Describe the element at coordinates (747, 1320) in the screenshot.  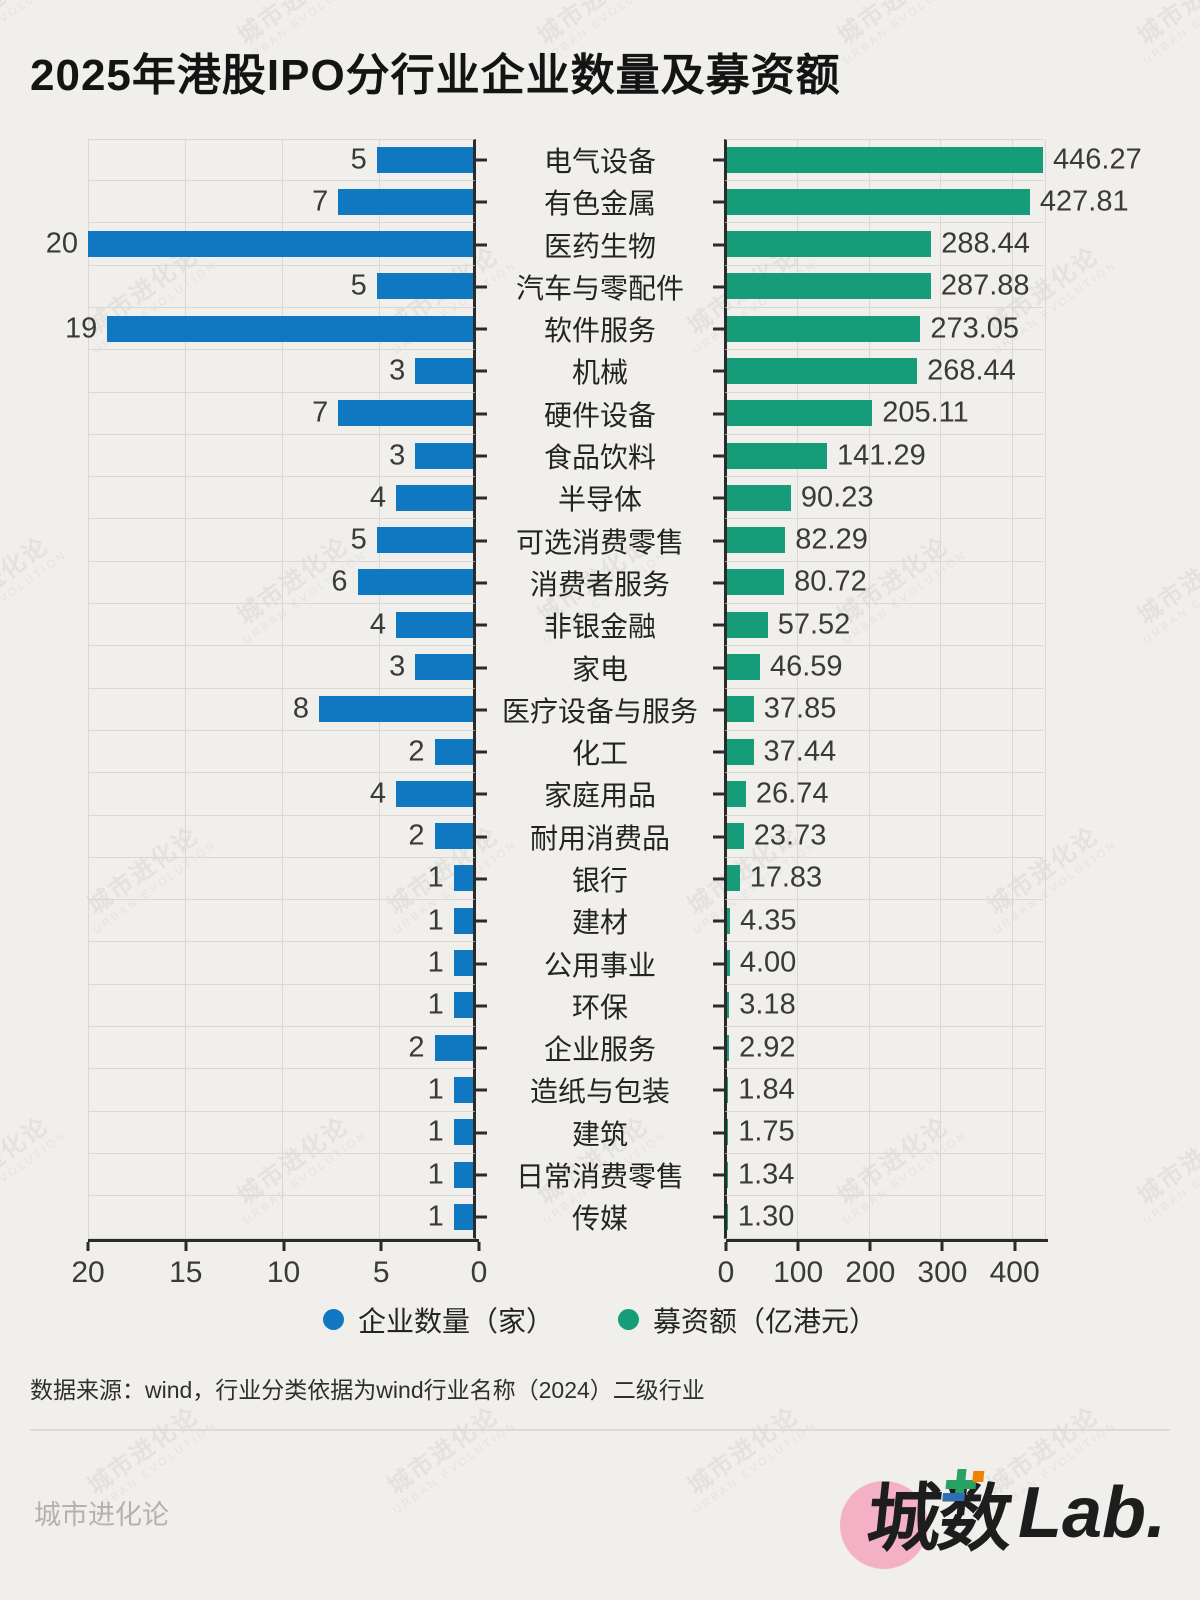
I see `legend-item-fundraising: 募资额（亿港元）` at that location.